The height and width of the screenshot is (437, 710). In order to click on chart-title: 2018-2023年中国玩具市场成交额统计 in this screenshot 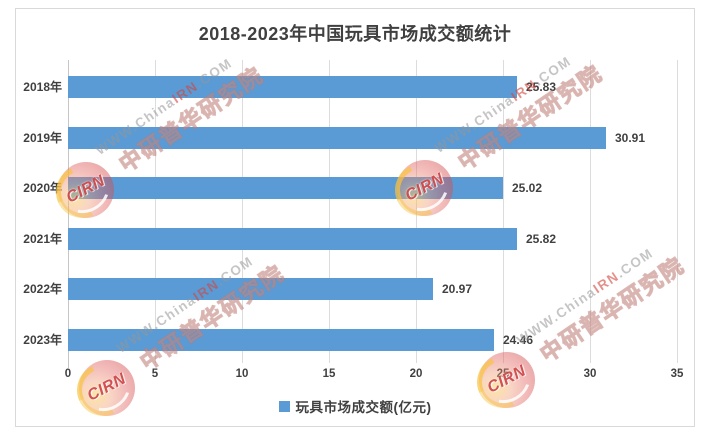, I will do `click(355, 34)`.